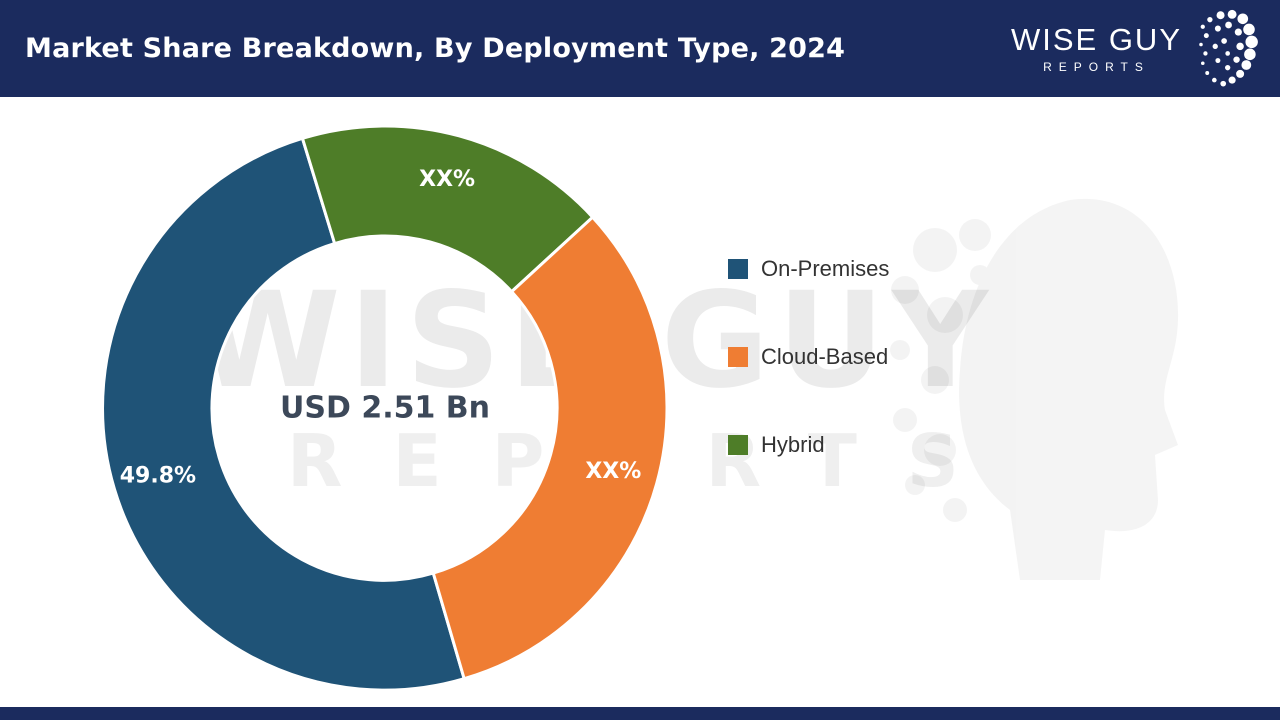  I want to click on legend-item-on-premises: On-Premises, so click(808, 269).